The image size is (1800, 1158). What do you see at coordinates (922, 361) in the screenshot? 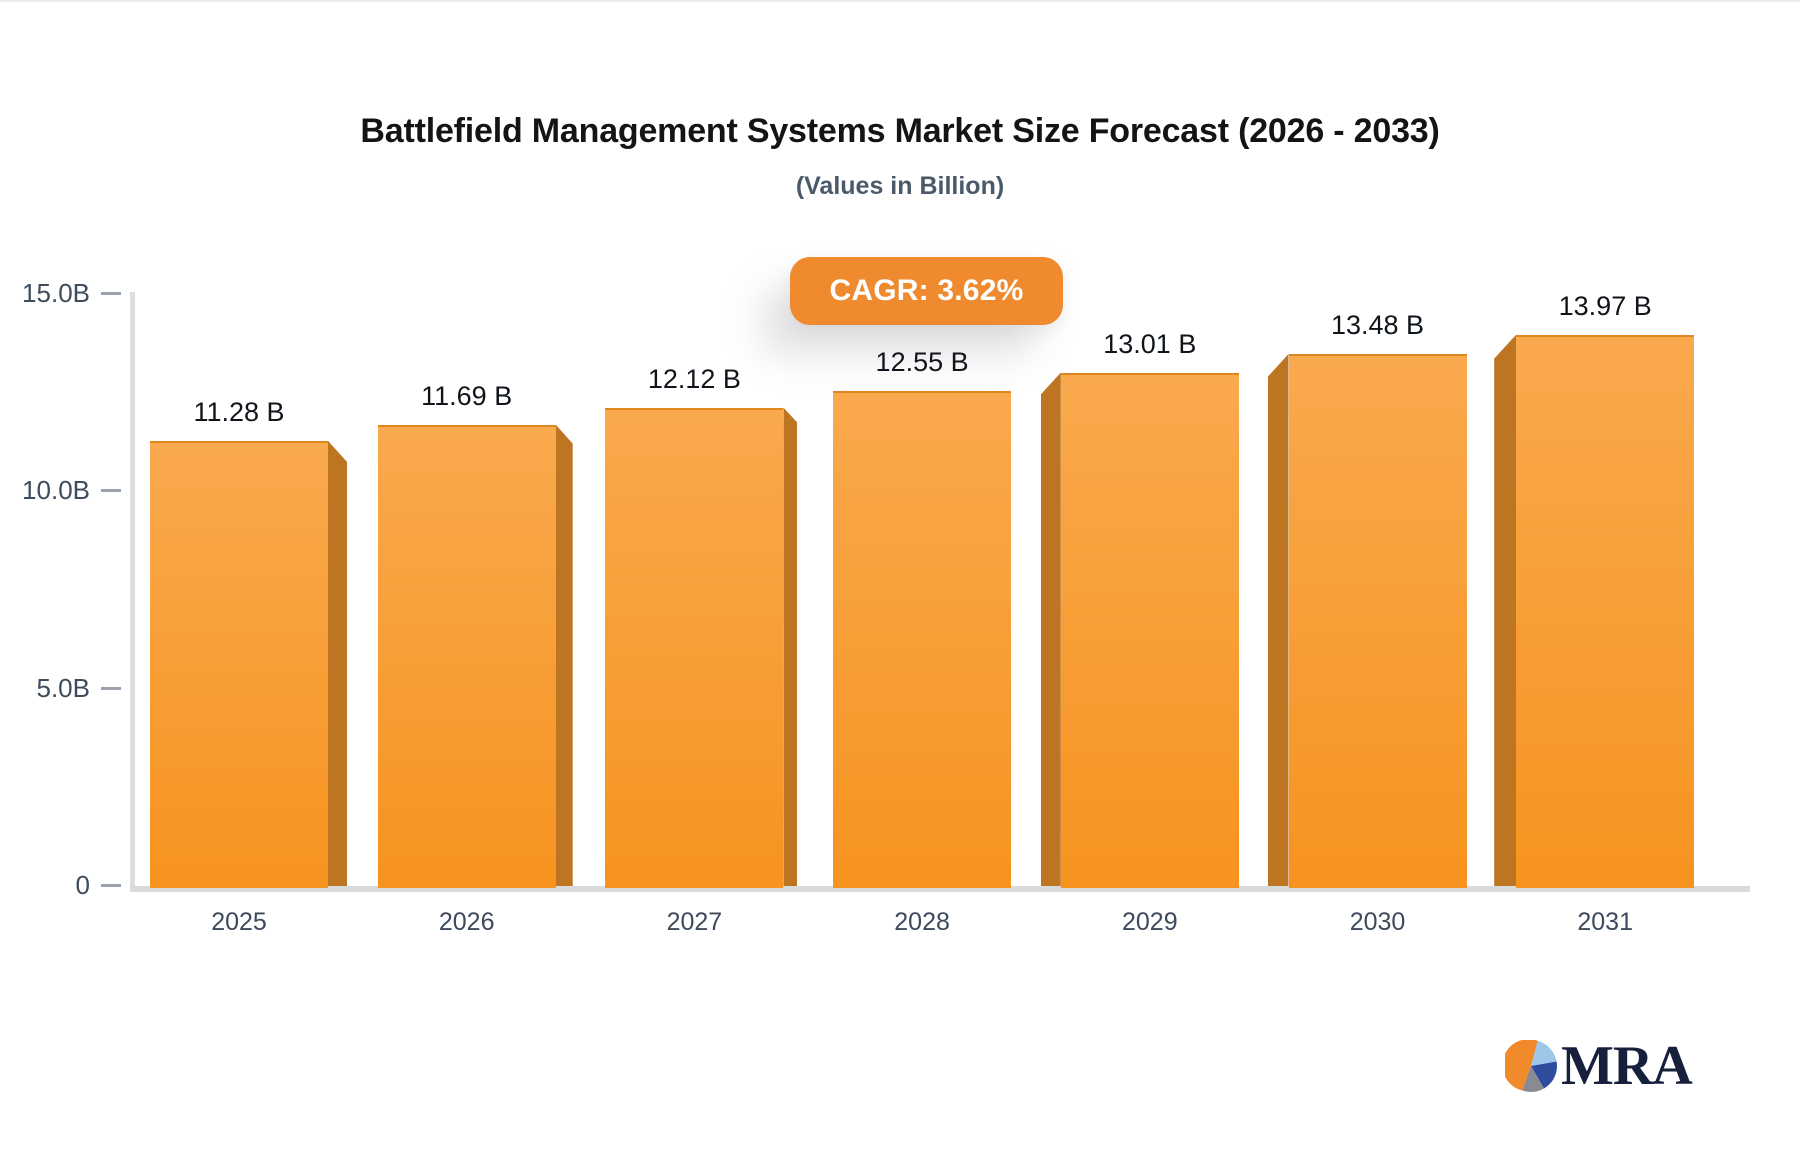
I see `bar-value-label: 12.55 B` at bounding box center [922, 361].